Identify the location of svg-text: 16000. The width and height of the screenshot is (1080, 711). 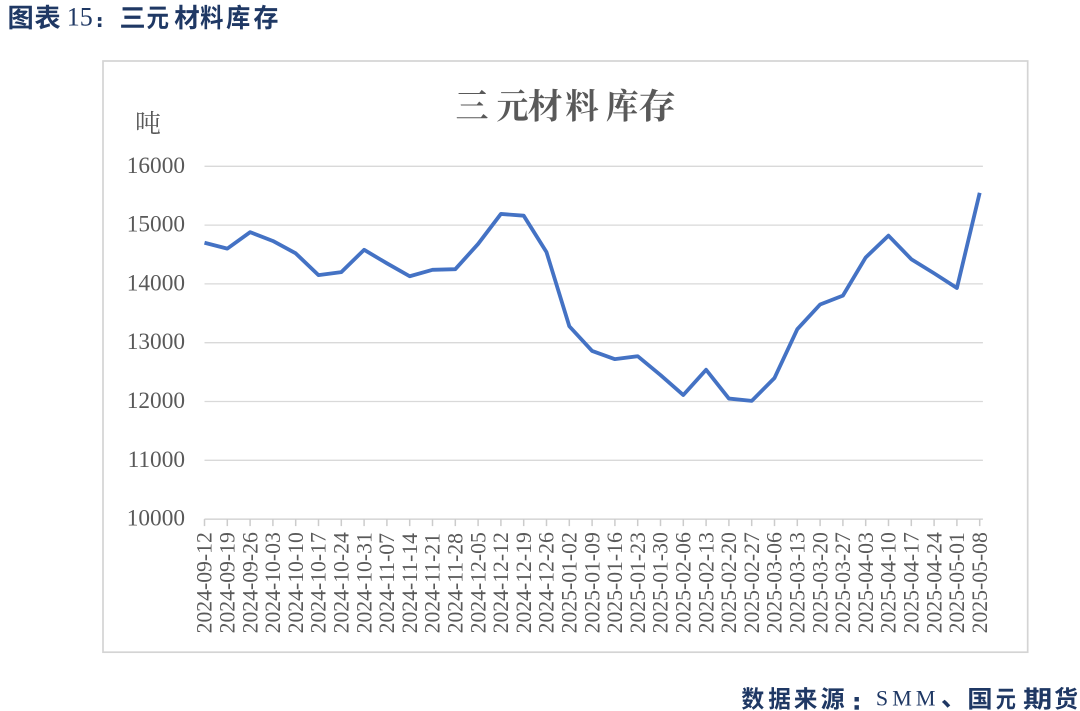
(156, 166).